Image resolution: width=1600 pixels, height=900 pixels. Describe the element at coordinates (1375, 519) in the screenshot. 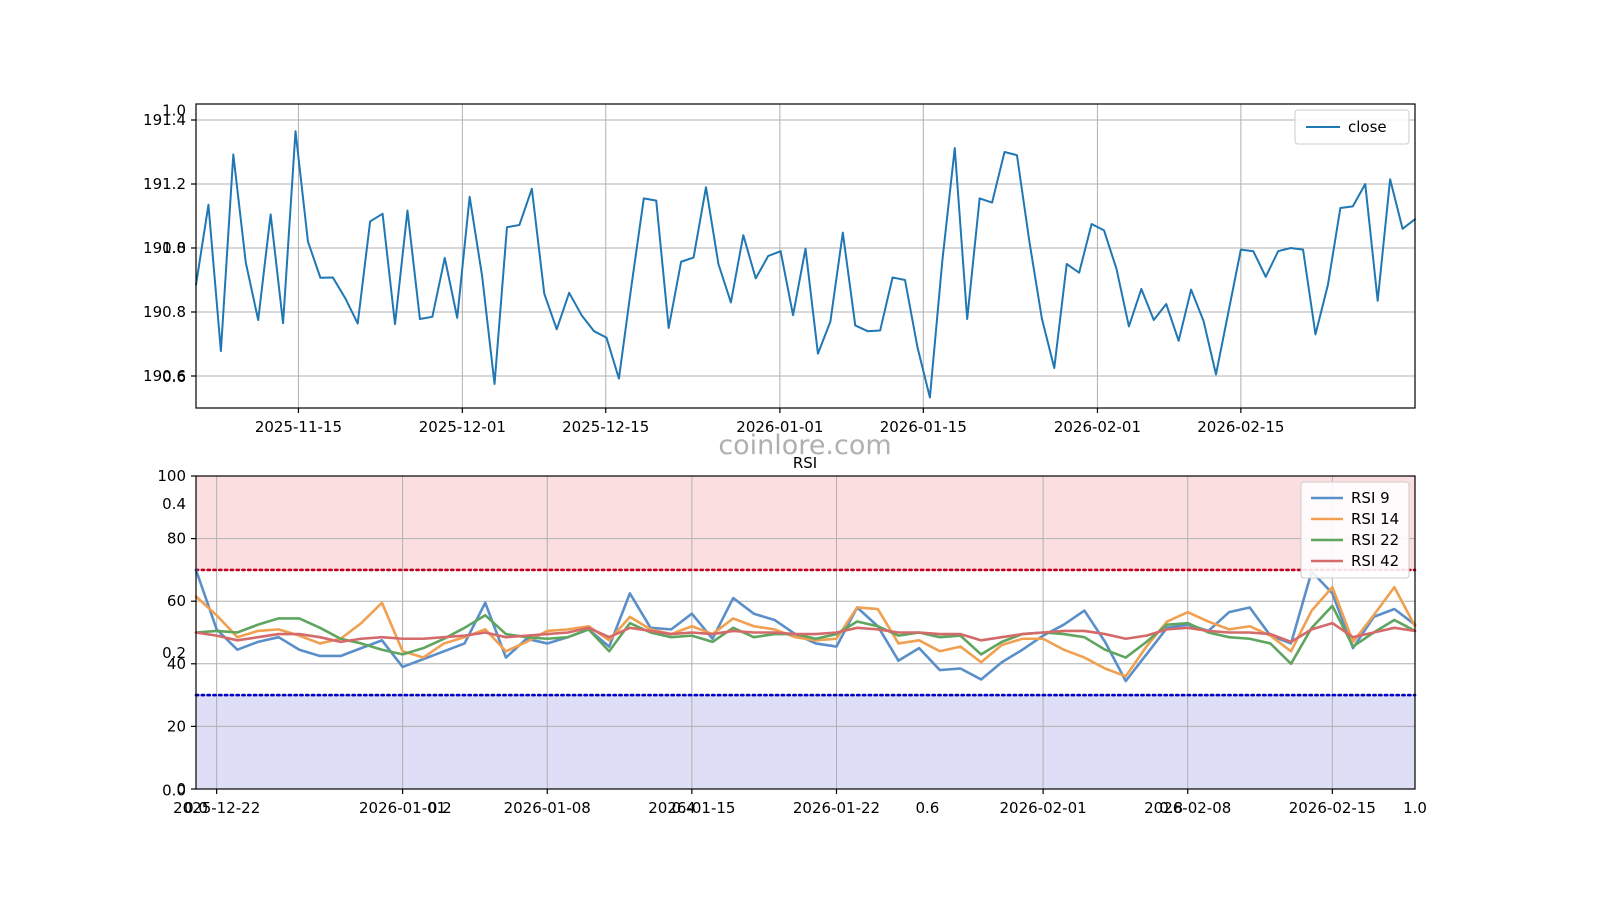

I see `rsi-legend-label-rsi-14: RSI 14` at that location.